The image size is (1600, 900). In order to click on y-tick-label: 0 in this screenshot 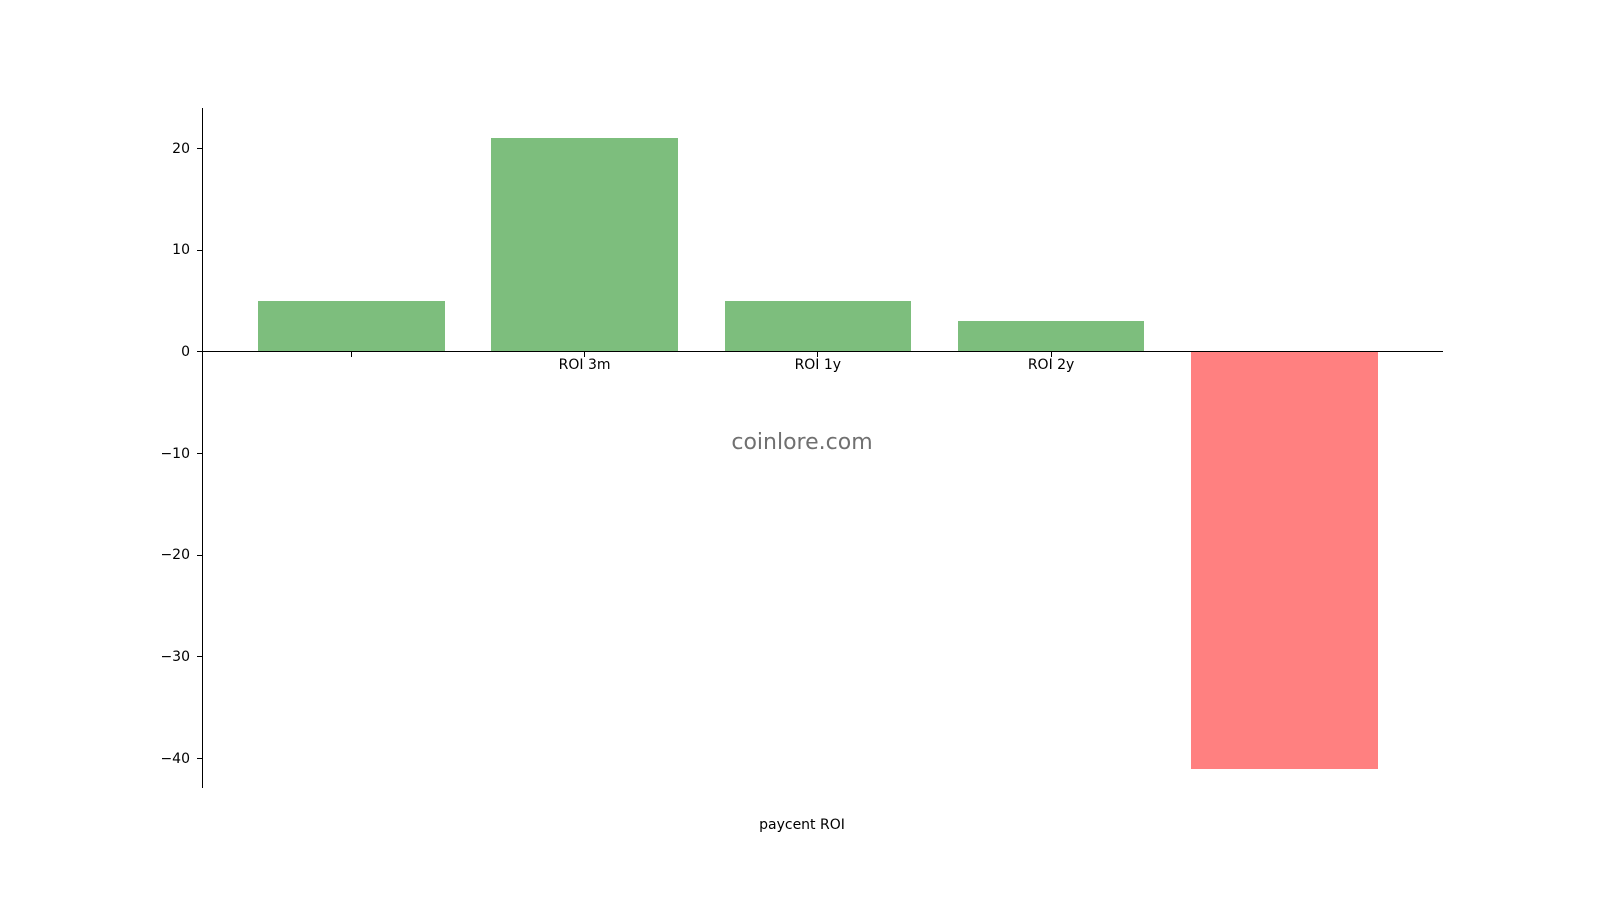, I will do `click(185, 351)`.